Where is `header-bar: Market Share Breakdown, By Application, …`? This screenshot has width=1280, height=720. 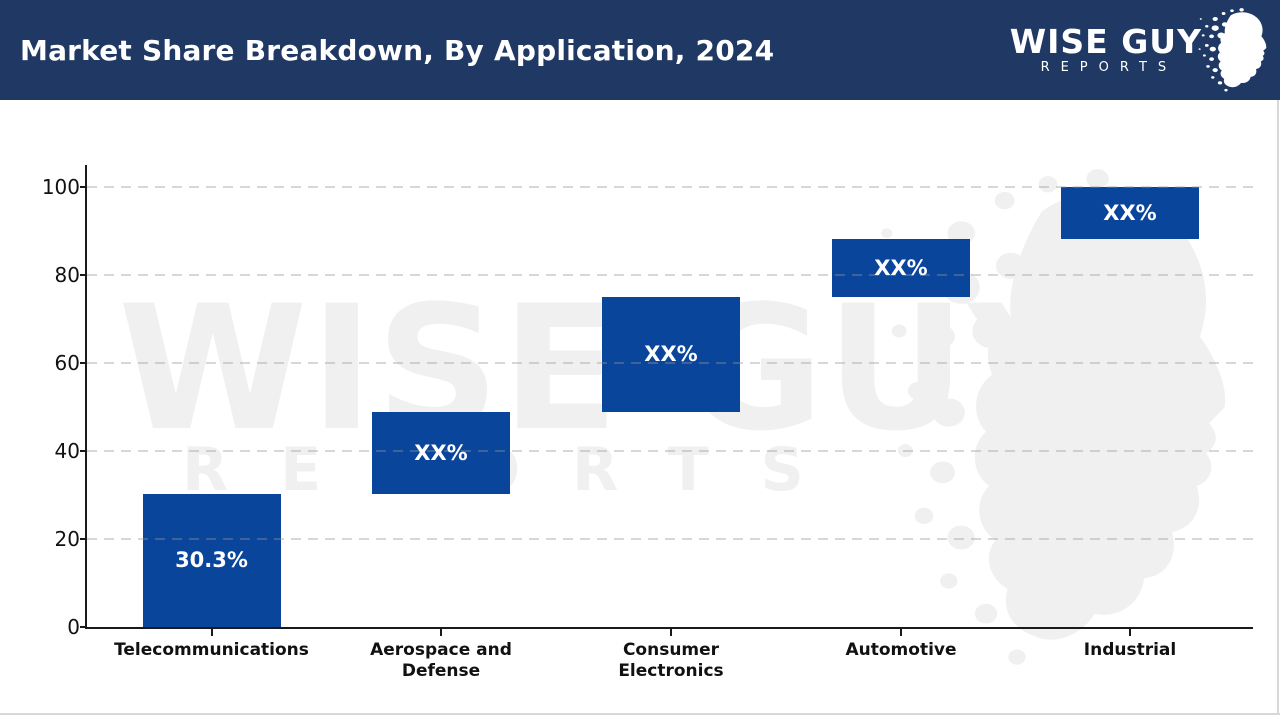
header-bar: Market Share Breakdown, By Application, … is located at coordinates (640, 50).